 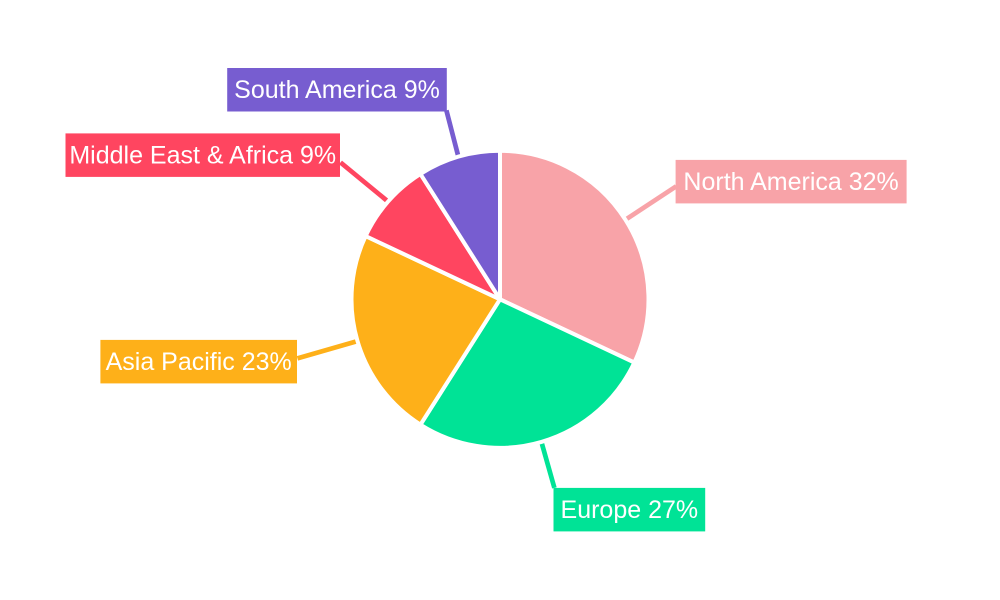 What do you see at coordinates (630, 510) in the screenshot?
I see `svg-text: Europe 27%` at bounding box center [630, 510].